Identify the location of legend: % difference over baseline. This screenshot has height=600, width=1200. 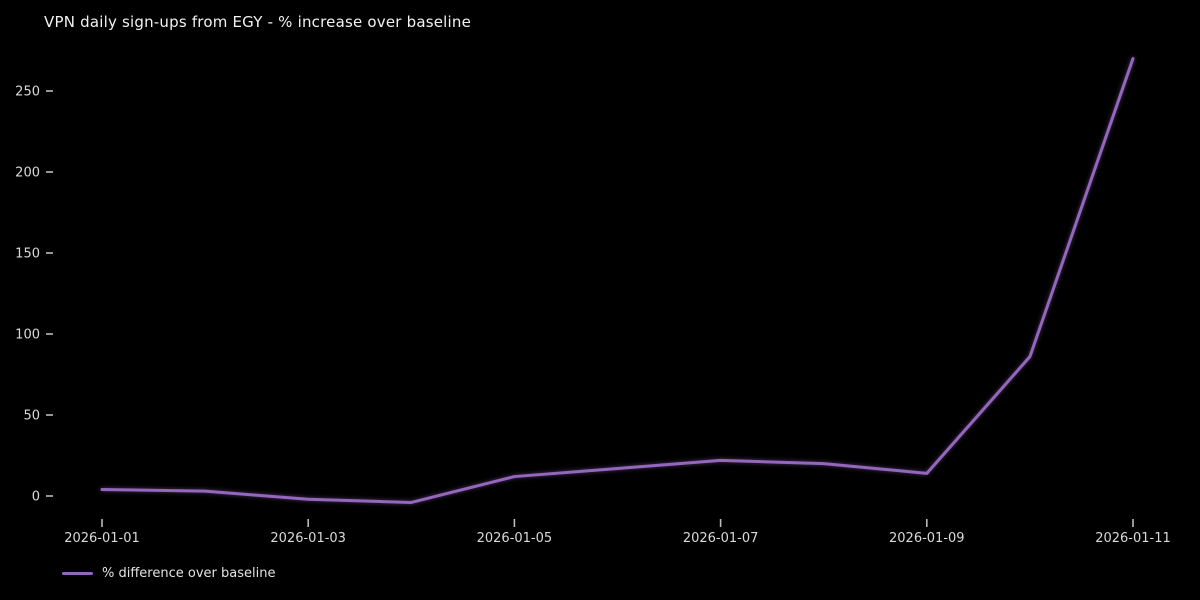
(168, 573).